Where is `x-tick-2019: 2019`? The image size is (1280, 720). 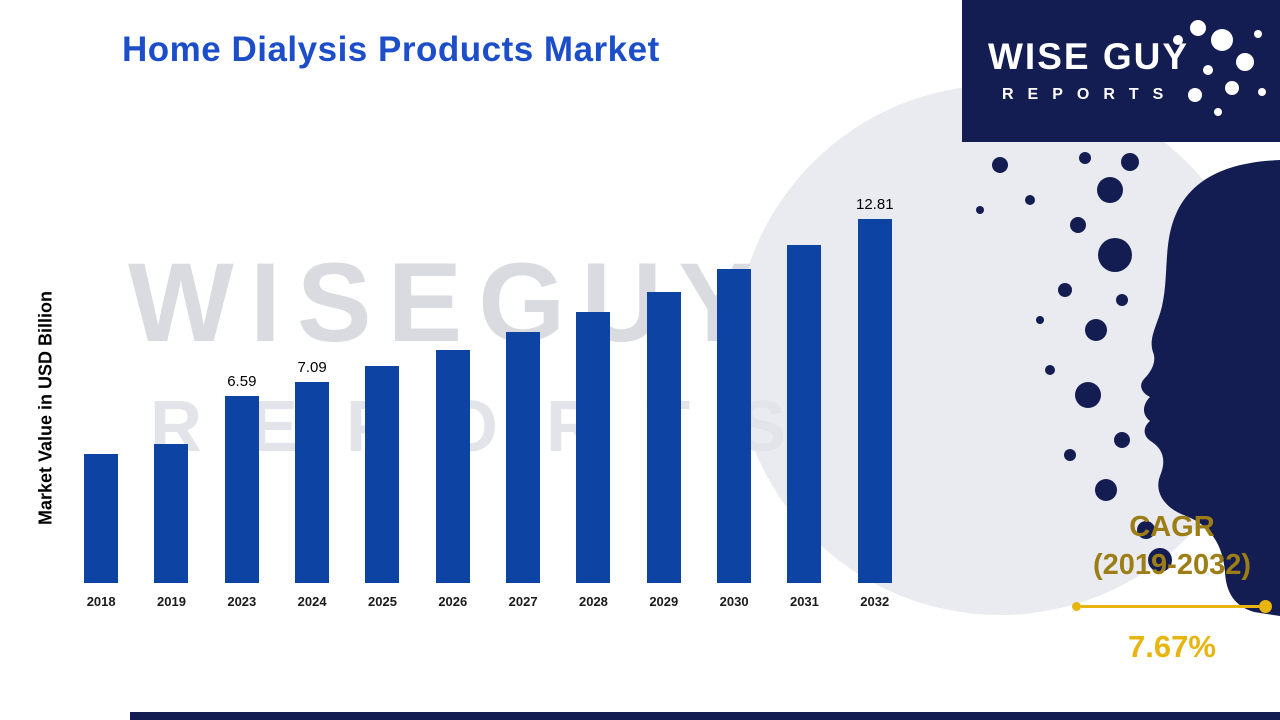
x-tick-2019: 2019 is located at coordinates (171, 601).